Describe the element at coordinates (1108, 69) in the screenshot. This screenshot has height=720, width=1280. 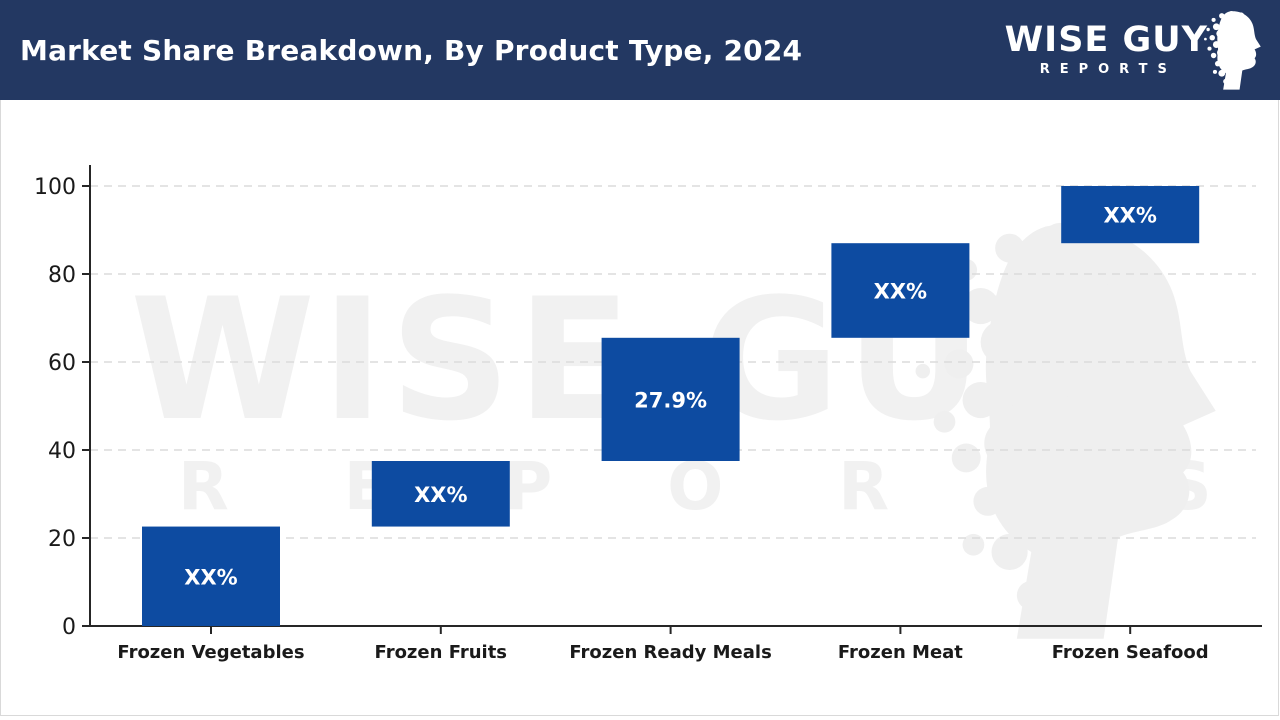
I see `brand-reports-label: REPORTS` at that location.